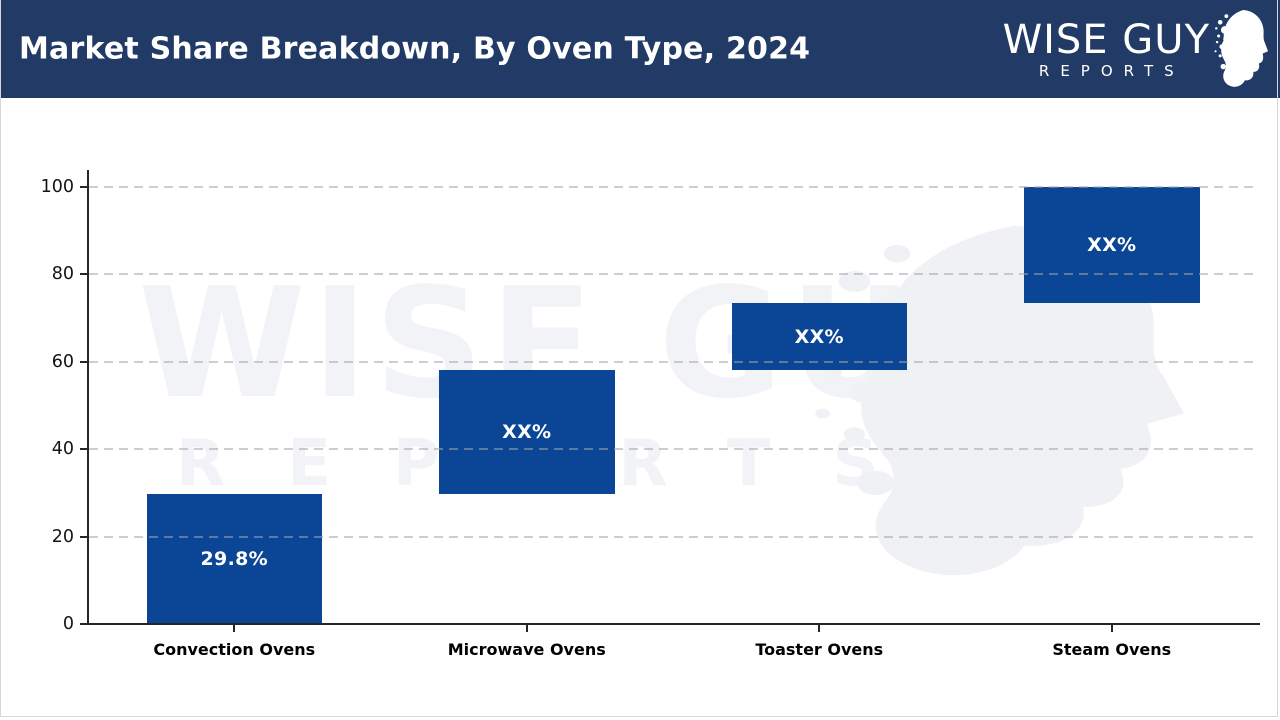 Image resolution: width=1280 pixels, height=720 pixels. I want to click on x-axis-label-convection-ovens: Convection Ovens, so click(234, 649).